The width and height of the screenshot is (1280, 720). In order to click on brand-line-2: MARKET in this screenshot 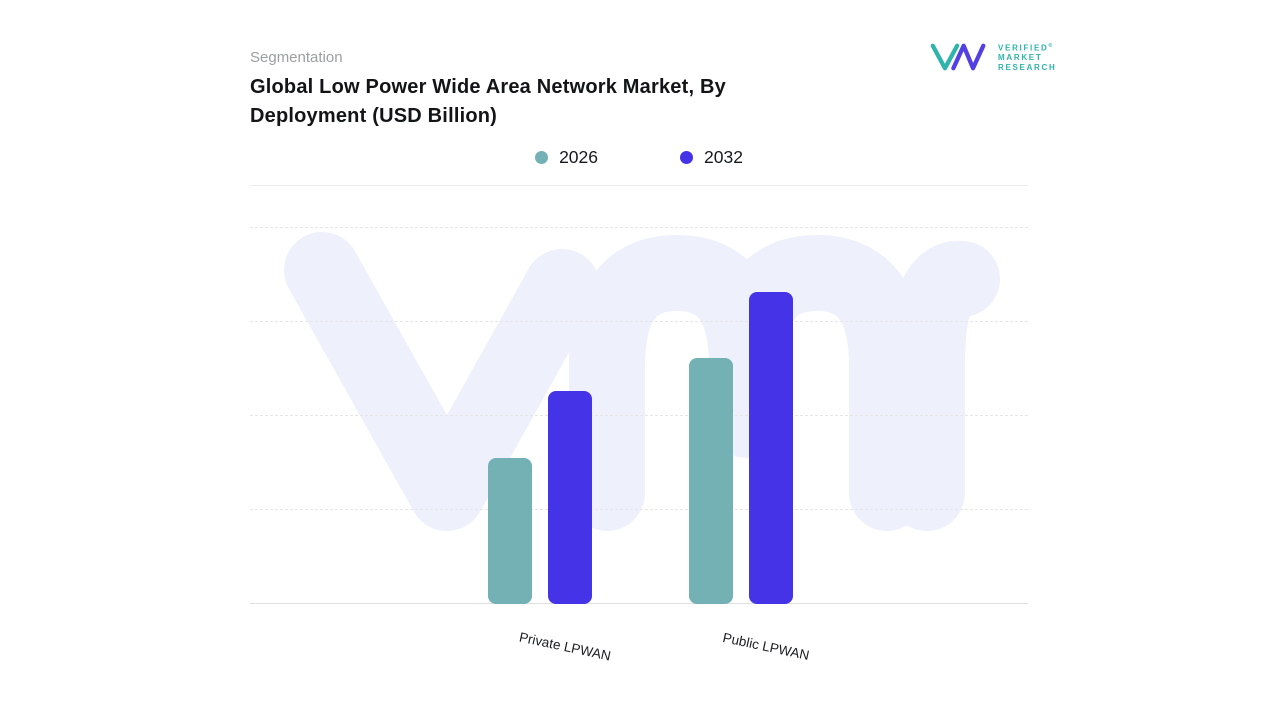, I will do `click(1020, 58)`.